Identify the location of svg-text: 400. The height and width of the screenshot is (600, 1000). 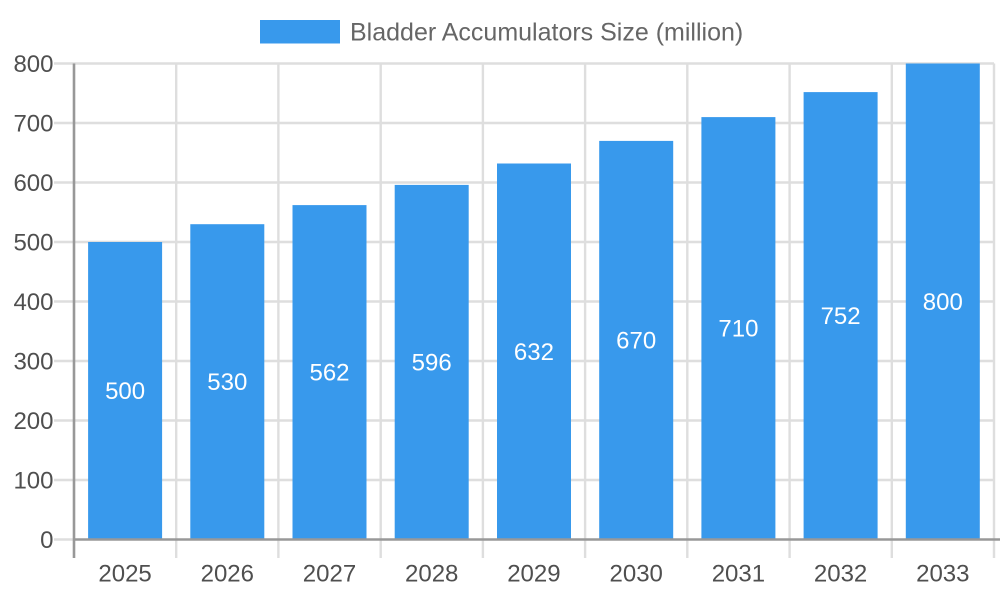
(33, 302).